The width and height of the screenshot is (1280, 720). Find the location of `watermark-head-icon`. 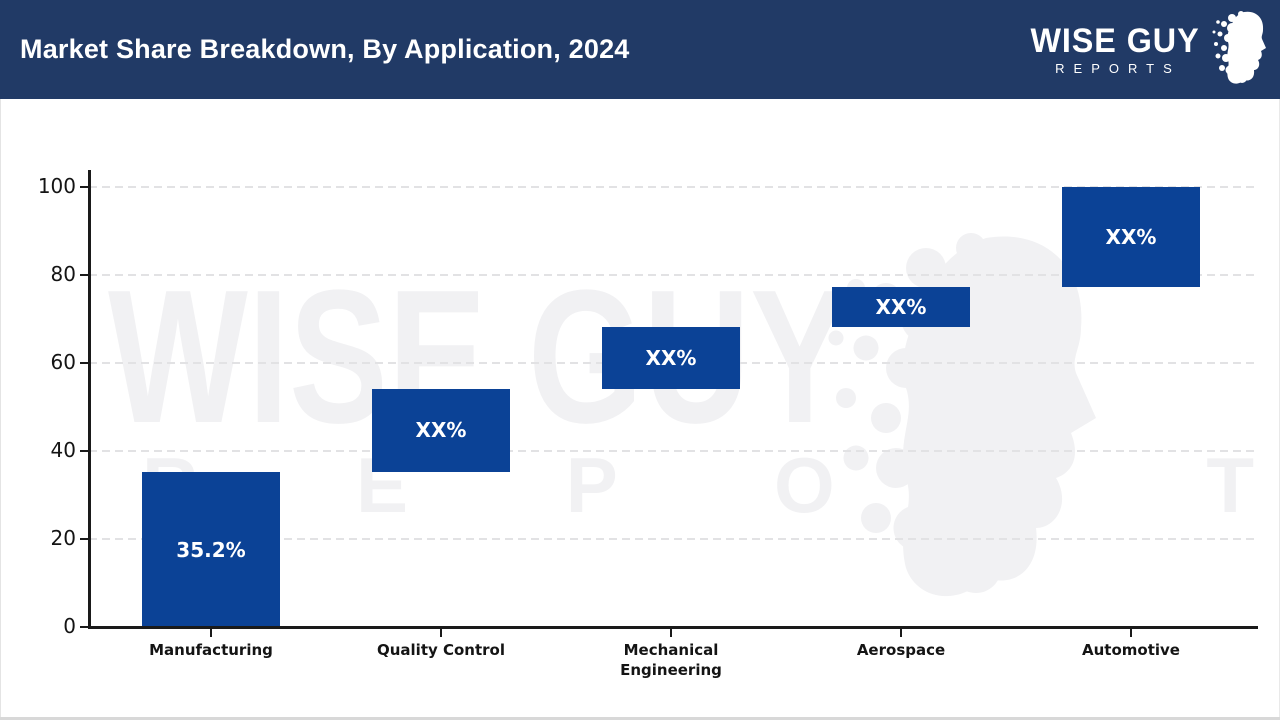

watermark-head-icon is located at coordinates (962, 415).